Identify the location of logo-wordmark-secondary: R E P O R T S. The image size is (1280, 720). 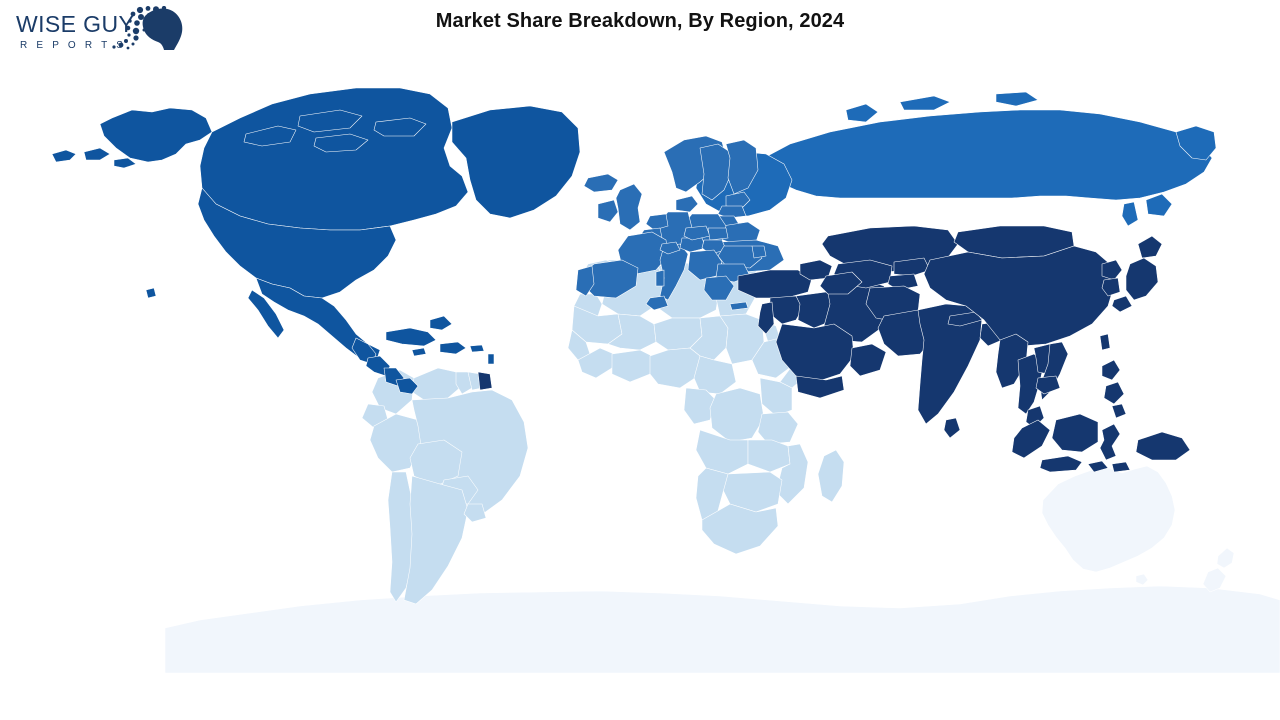
(73, 45).